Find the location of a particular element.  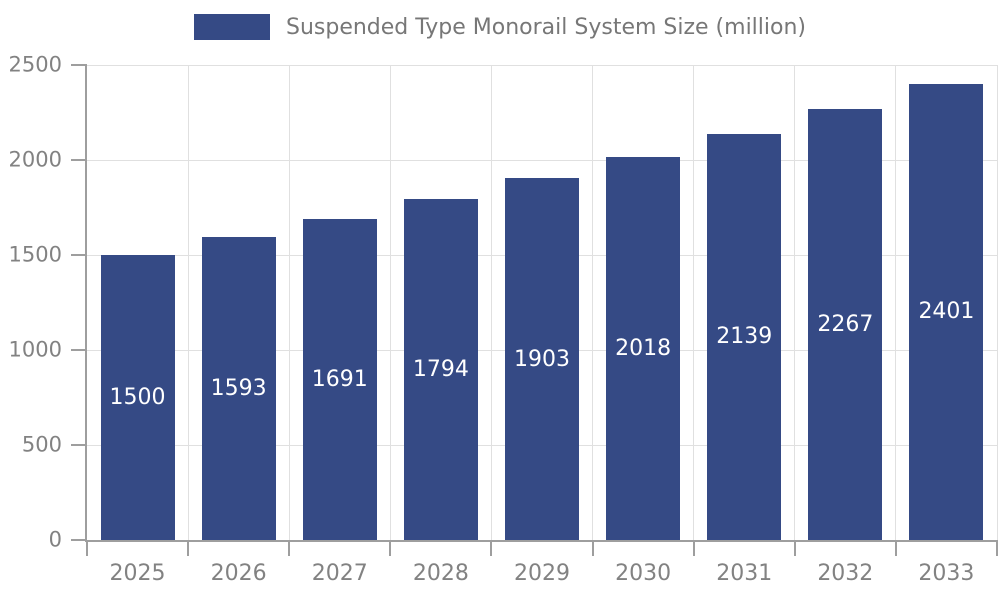

bar-2030: 2018 is located at coordinates (643, 348).